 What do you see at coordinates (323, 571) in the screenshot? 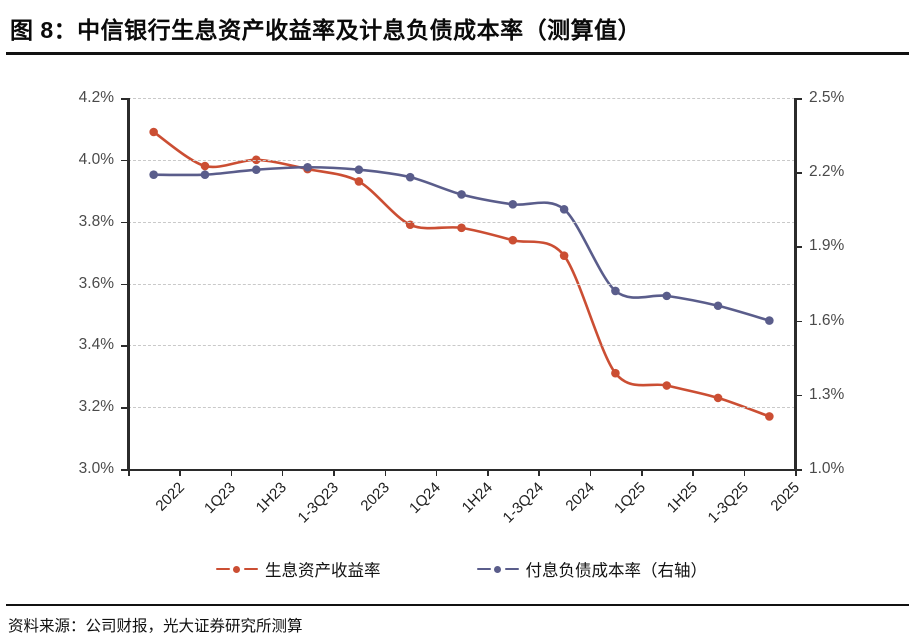
I see `legend-label: 生息资产收益率` at bounding box center [323, 571].